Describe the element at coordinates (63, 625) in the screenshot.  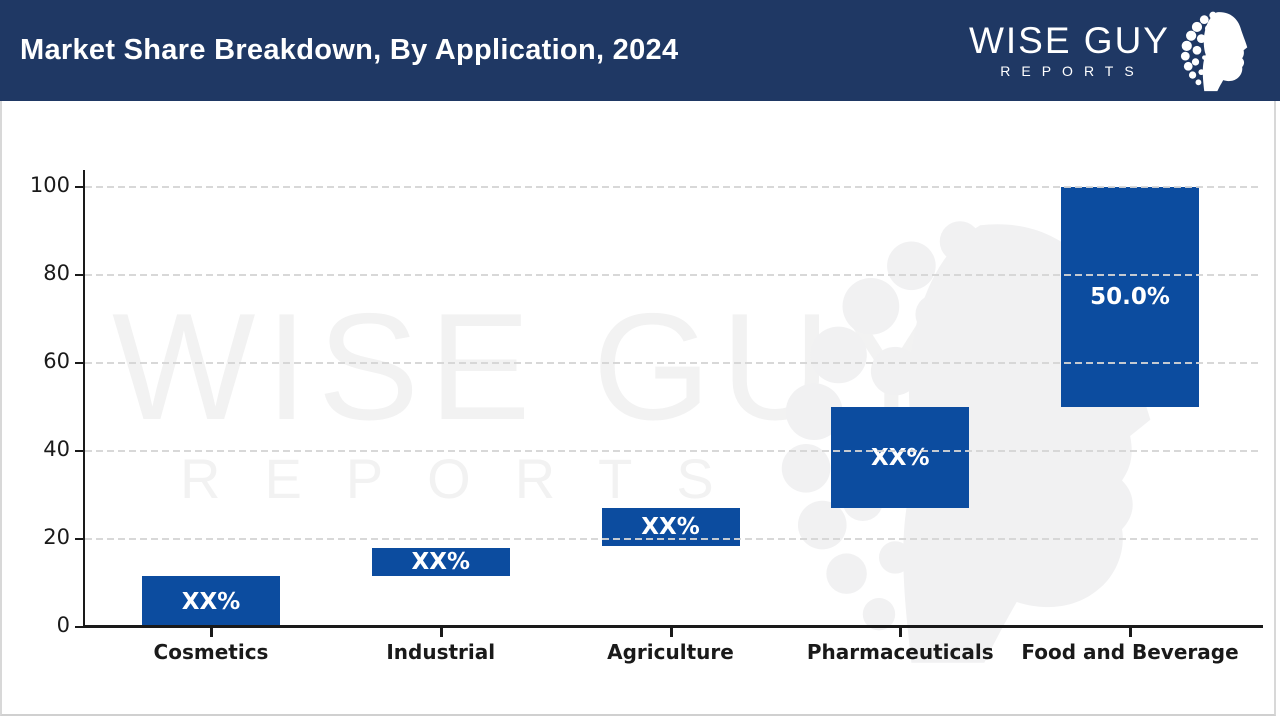
I see `y-tick-label: 0` at that location.